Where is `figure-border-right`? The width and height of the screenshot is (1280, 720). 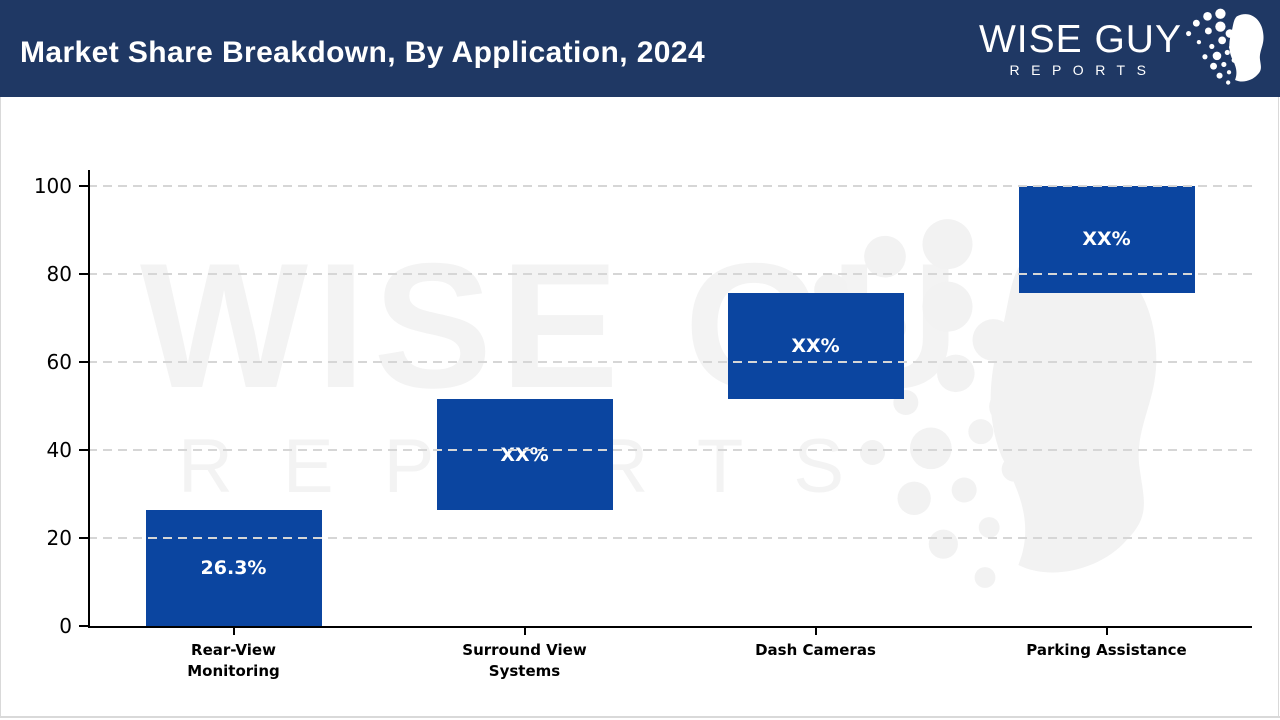
figure-border-right is located at coordinates (1278, 407).